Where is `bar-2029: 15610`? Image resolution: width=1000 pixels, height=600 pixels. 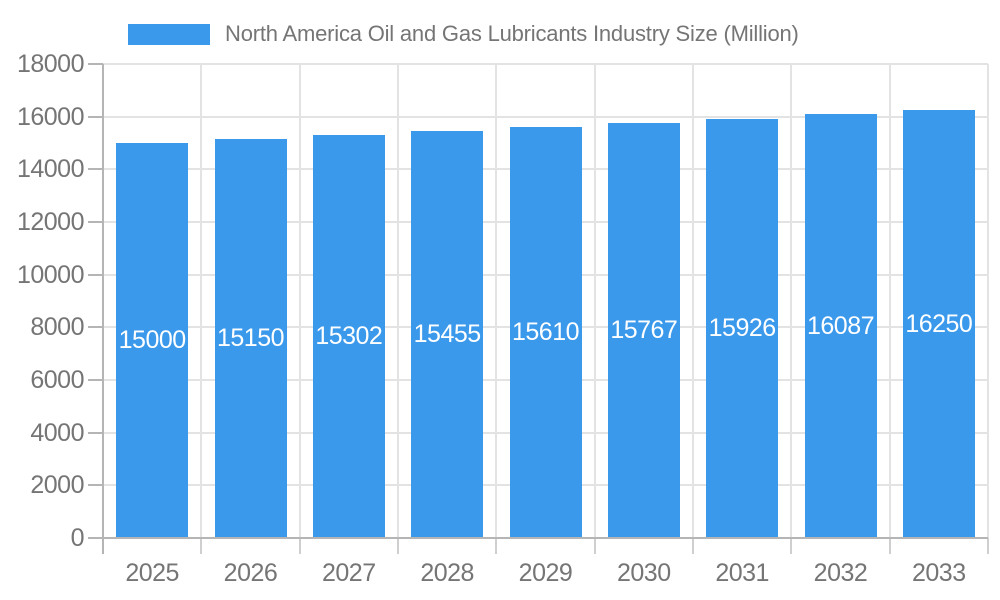 bar-2029: 15610 is located at coordinates (545, 332).